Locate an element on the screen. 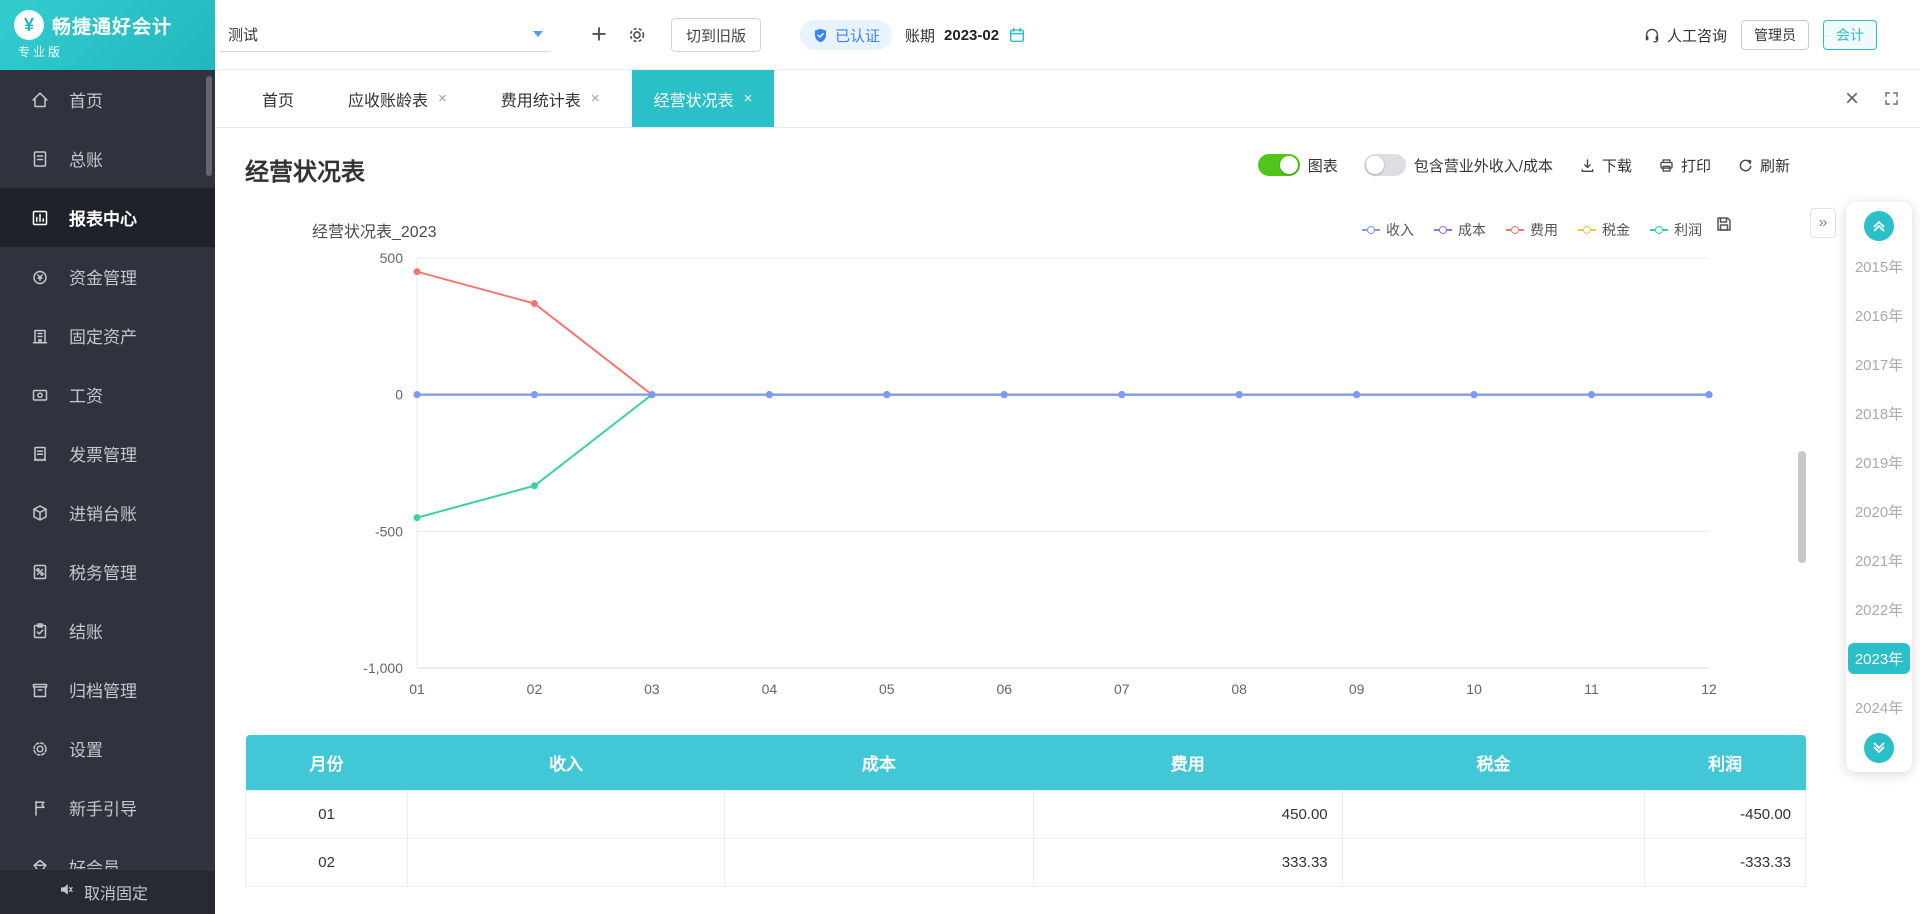 This screenshot has height=914, width=1920. download-icon is located at coordinates (1587, 165).